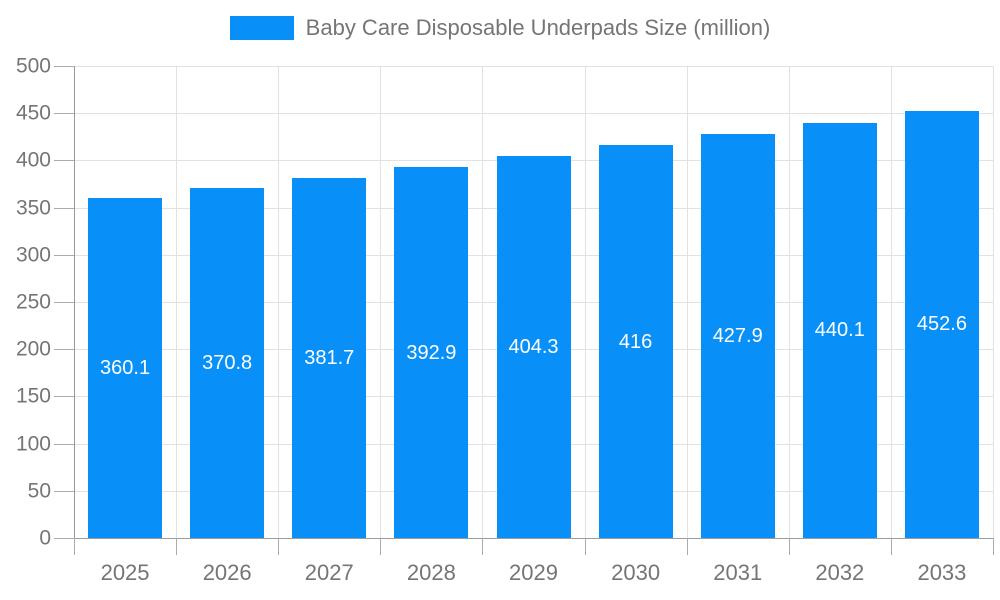  I want to click on y-tick-label: 450, so click(33, 113).